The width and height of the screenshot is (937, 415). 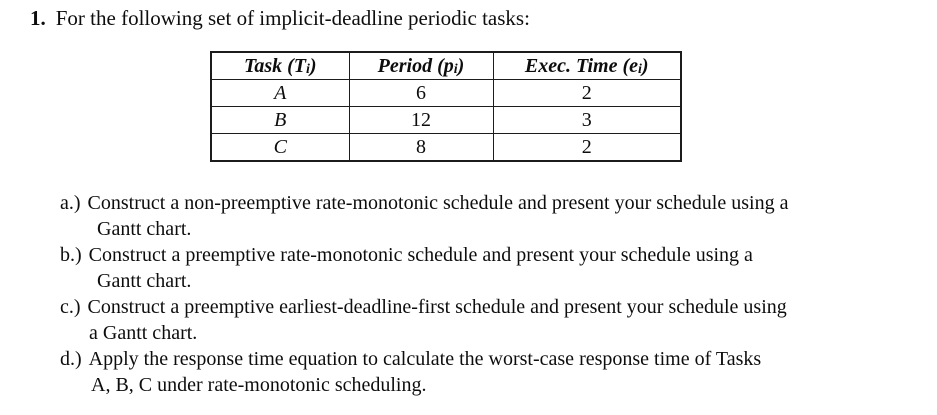 What do you see at coordinates (259, 385) in the screenshot?
I see `question-continuation: A, B, C under rate-monotonic scheduling.` at bounding box center [259, 385].